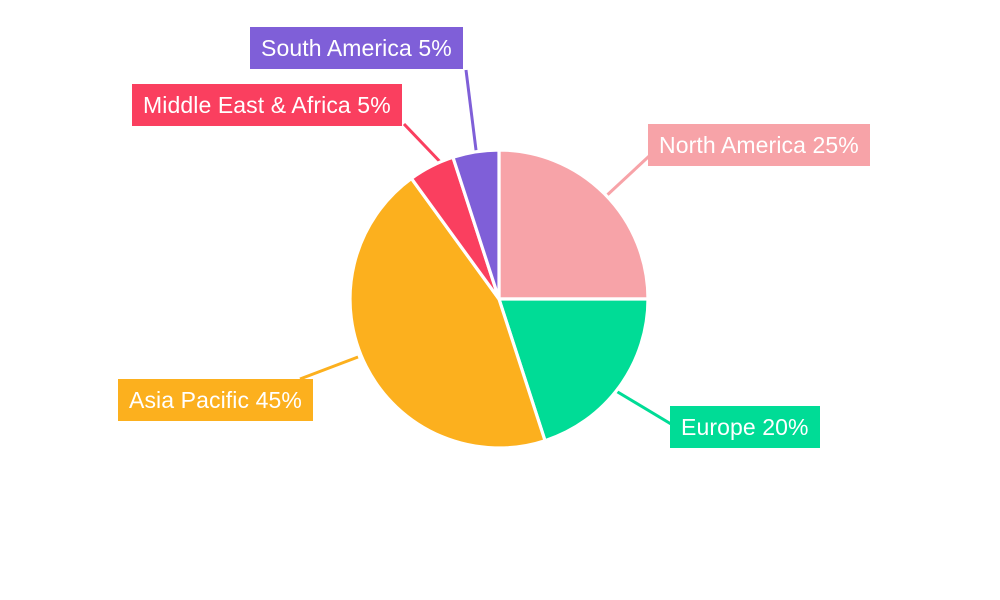 Image resolution: width=1000 pixels, height=600 pixels. What do you see at coordinates (646, 409) in the screenshot?
I see `leader-line-europe` at bounding box center [646, 409].